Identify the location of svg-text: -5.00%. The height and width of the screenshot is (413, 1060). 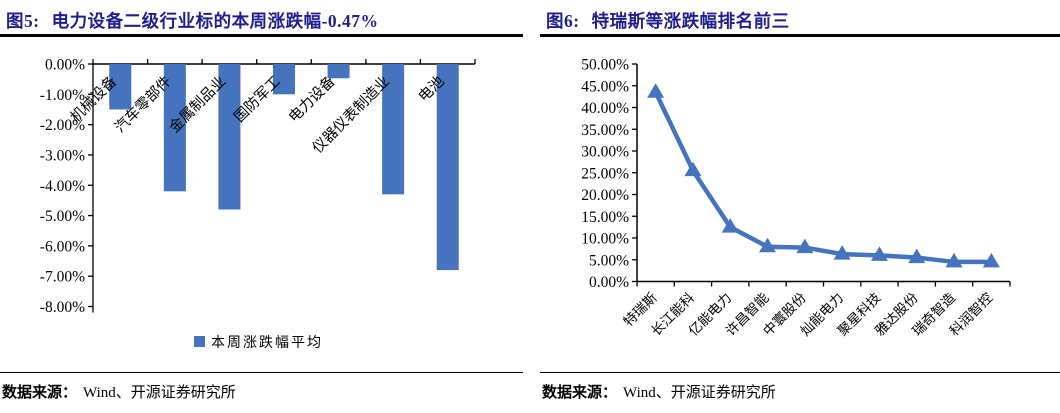
(62, 216).